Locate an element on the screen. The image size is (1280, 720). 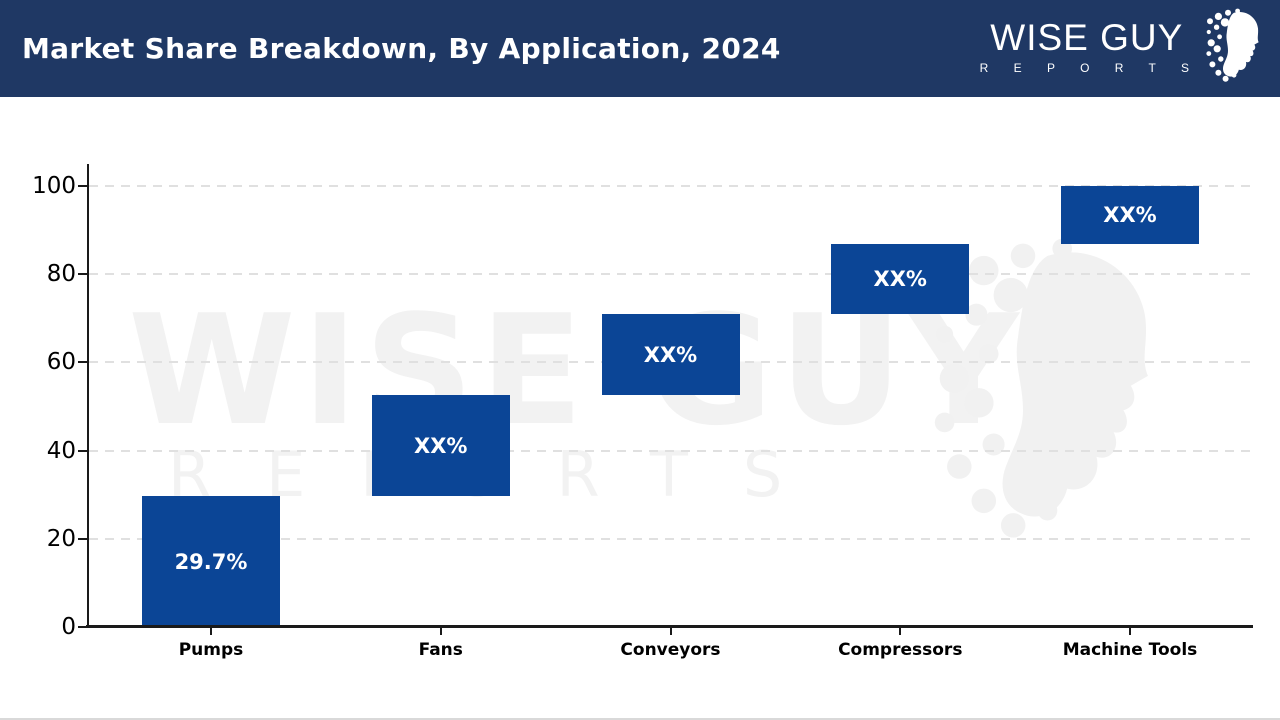
brand-logo: WISE GUY R E P O R T S is located at coordinates (1119, 47).